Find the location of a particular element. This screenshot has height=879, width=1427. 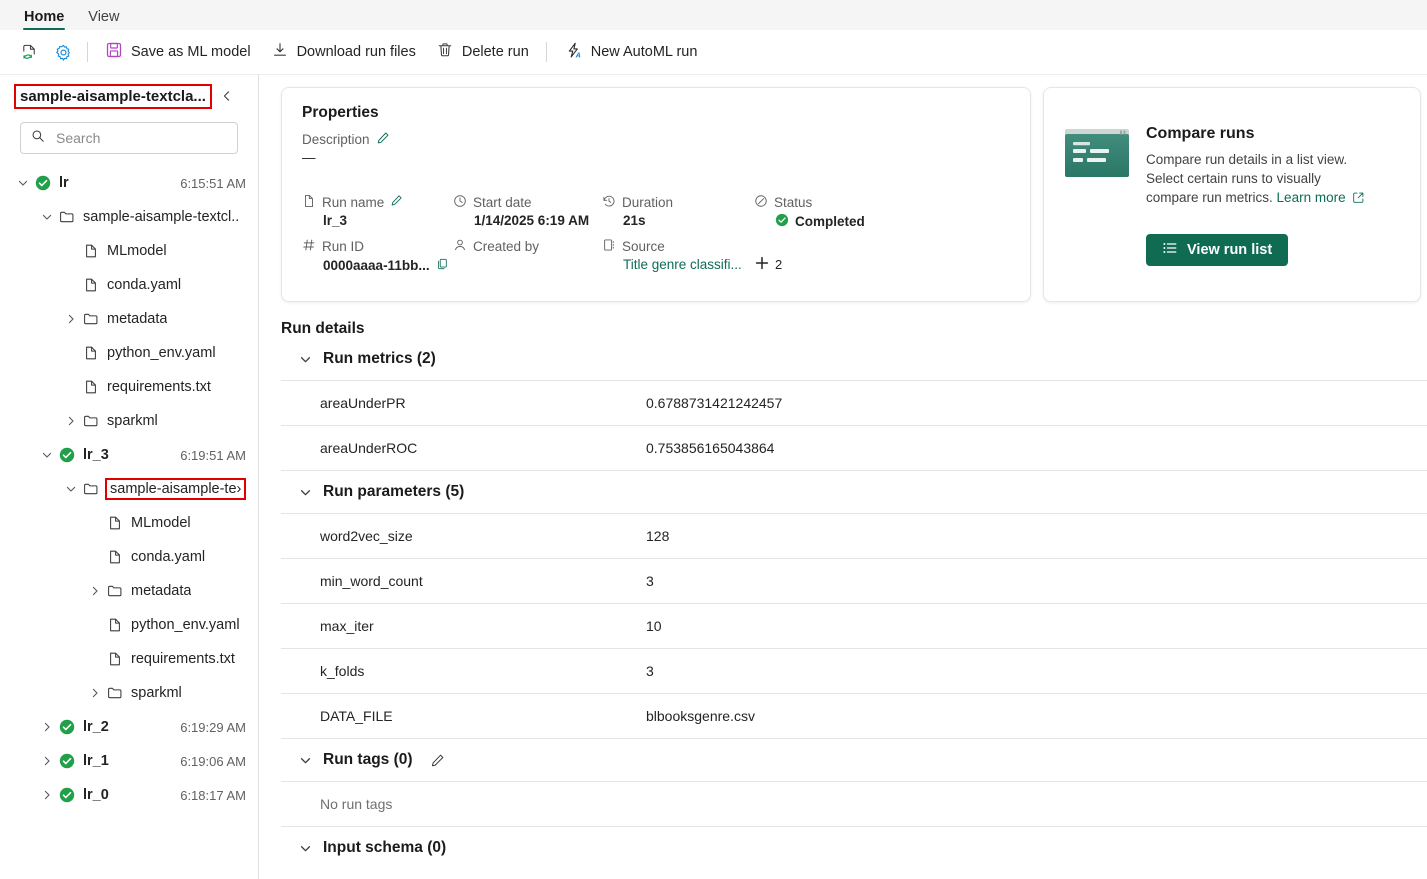

tree-item-label: requirements.txt is located at coordinates (159, 387).